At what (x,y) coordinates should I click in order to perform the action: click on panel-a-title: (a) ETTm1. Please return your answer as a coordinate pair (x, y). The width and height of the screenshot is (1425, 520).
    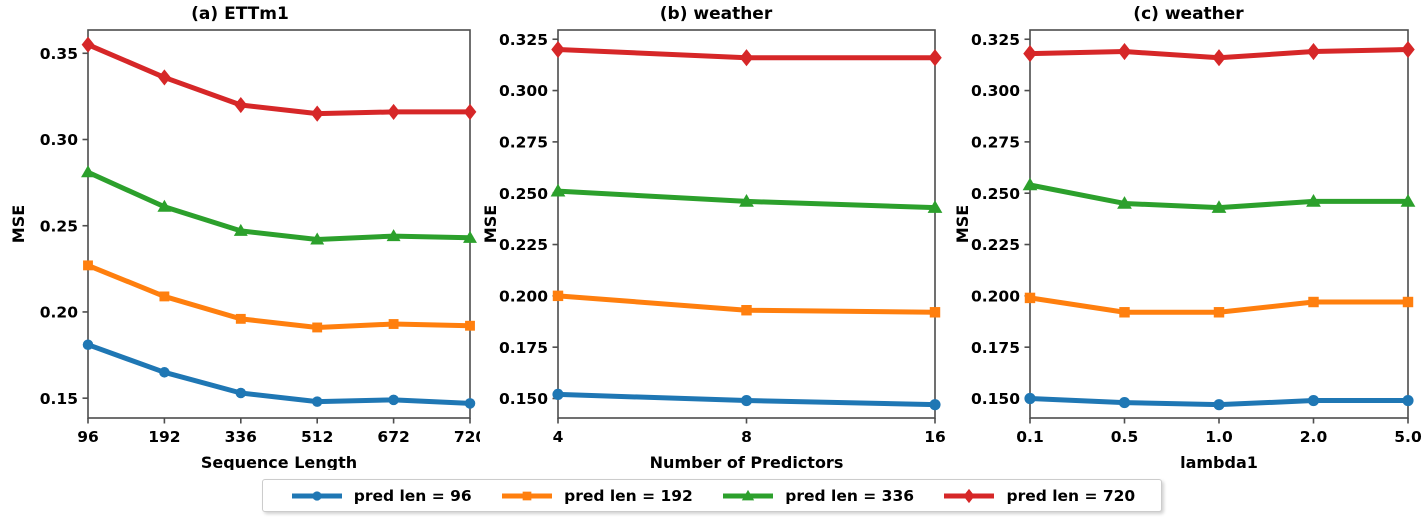
    Looking at the image, I should click on (240, 14).